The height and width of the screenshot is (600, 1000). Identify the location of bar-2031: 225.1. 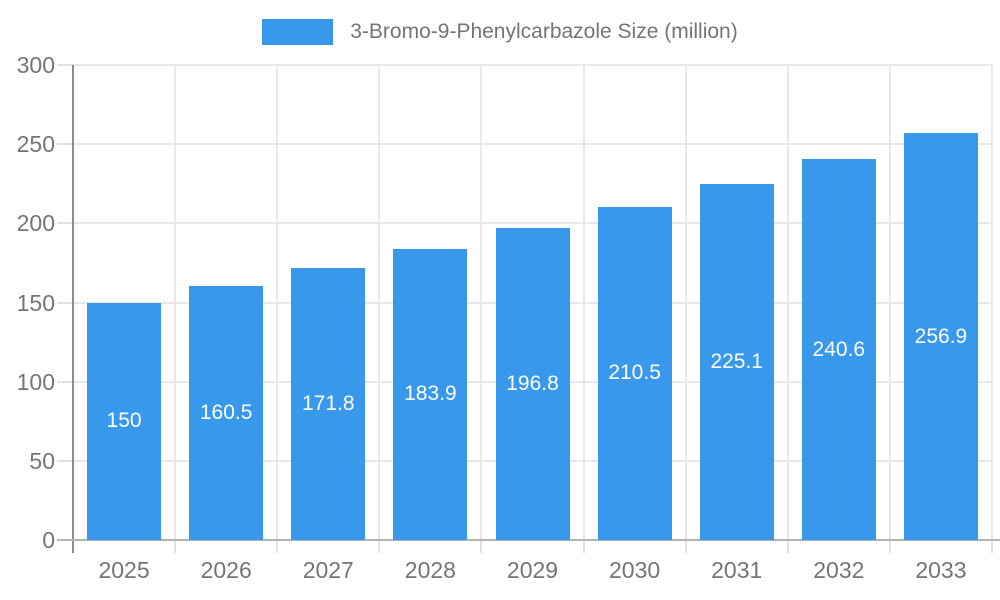
(736, 361).